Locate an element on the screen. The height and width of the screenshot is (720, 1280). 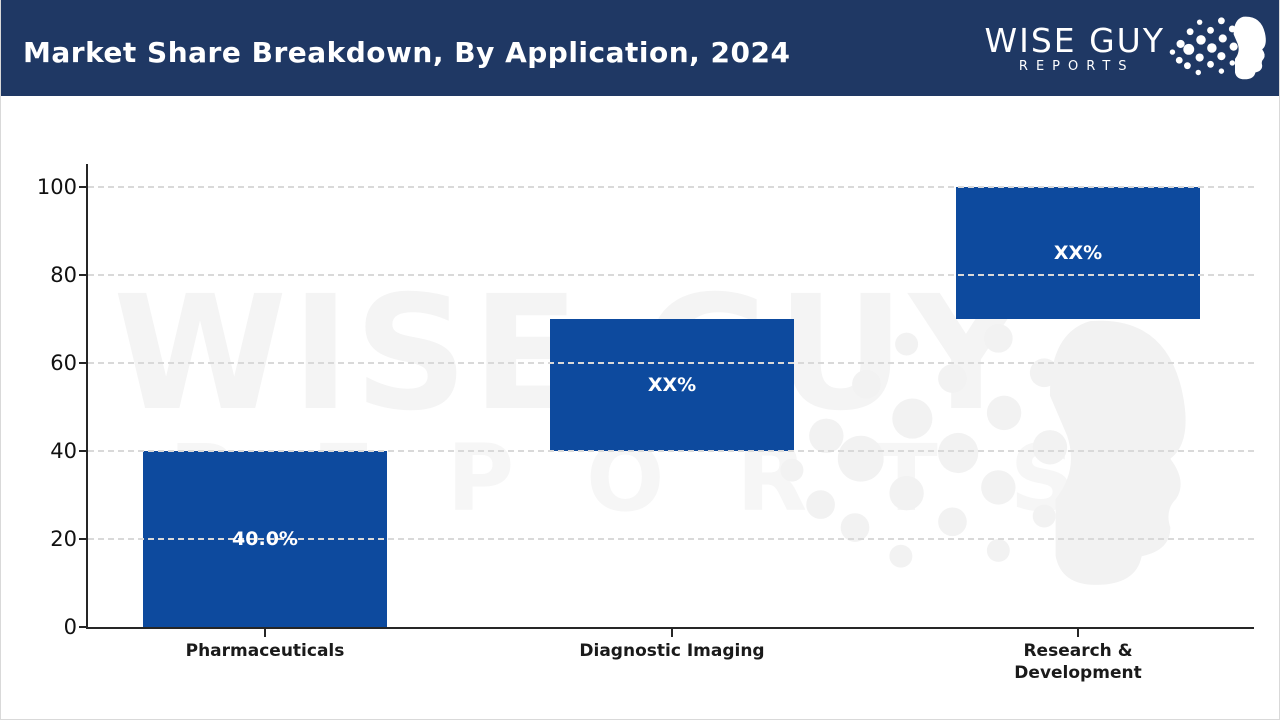
x-category-label: Diagnostic Imaging is located at coordinates (672, 651).